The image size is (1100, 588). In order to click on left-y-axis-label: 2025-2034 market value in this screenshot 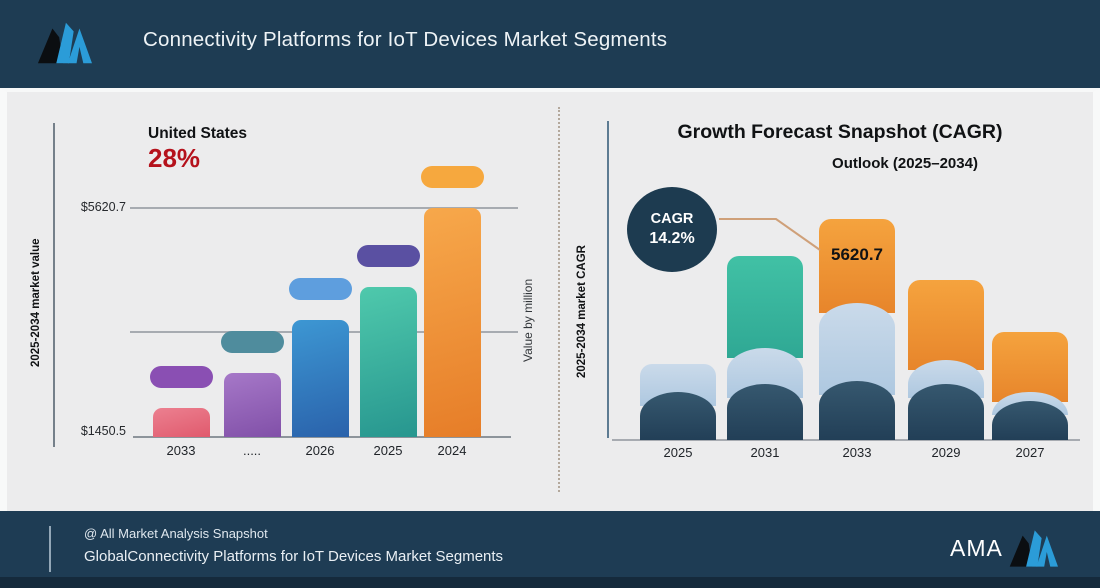, I will do `click(36, 303)`.